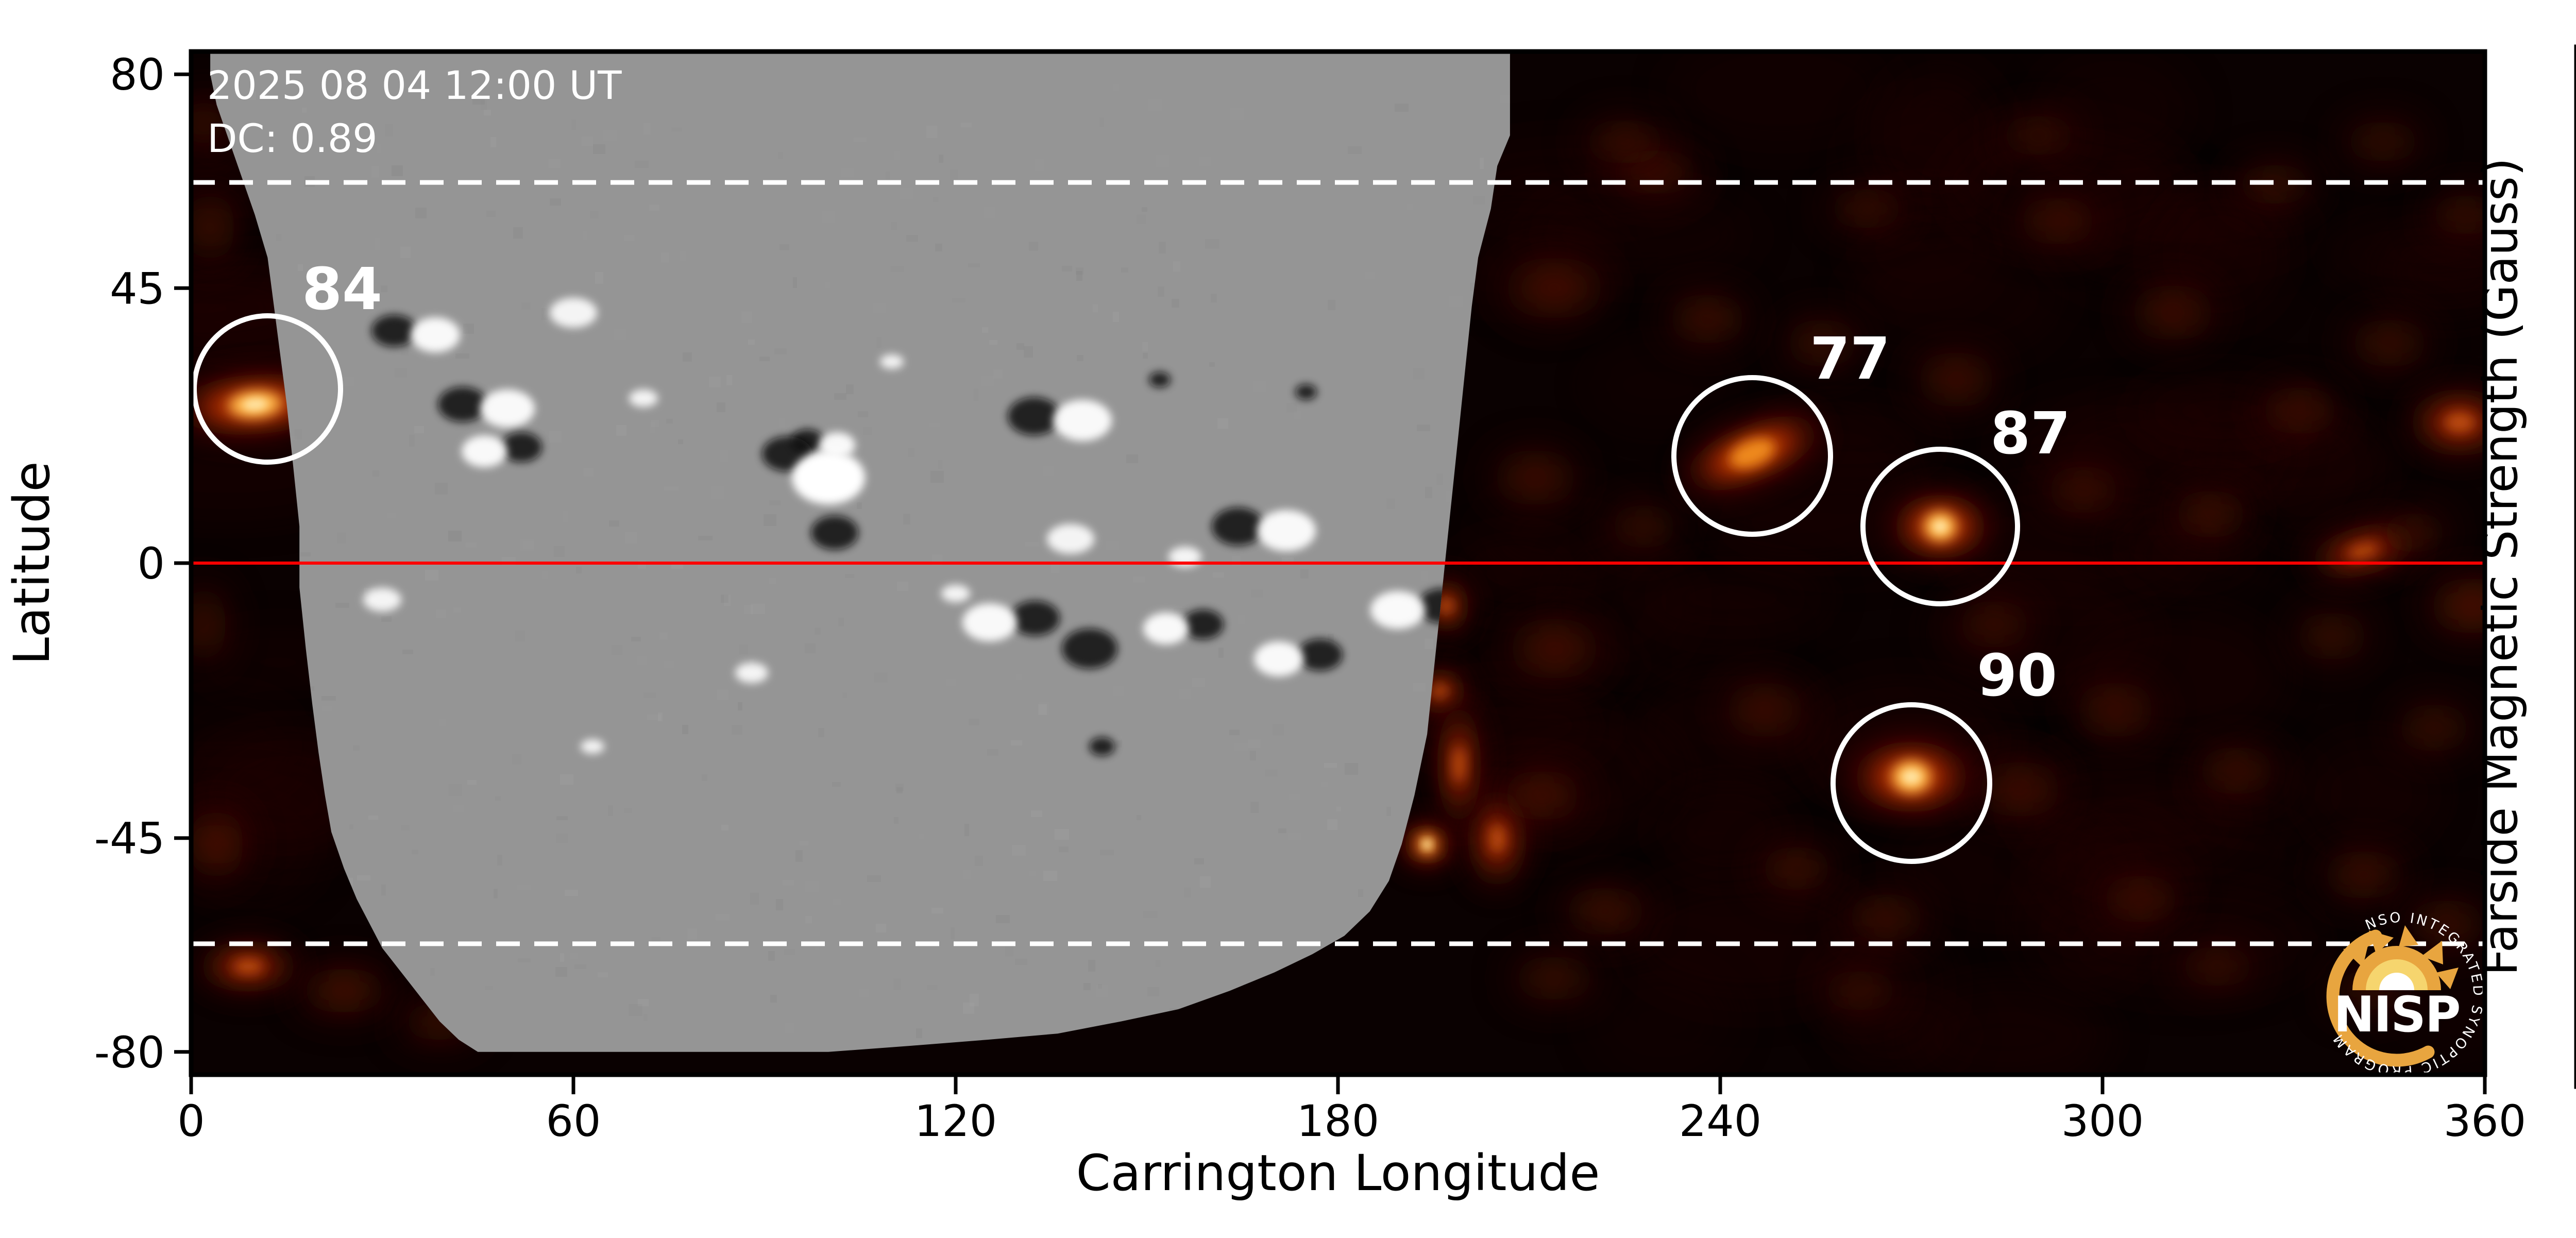 This screenshot has height=1238, width=2576. Describe the element at coordinates (2485, 1121) in the screenshot. I see `x-tick-label: 360` at that location.